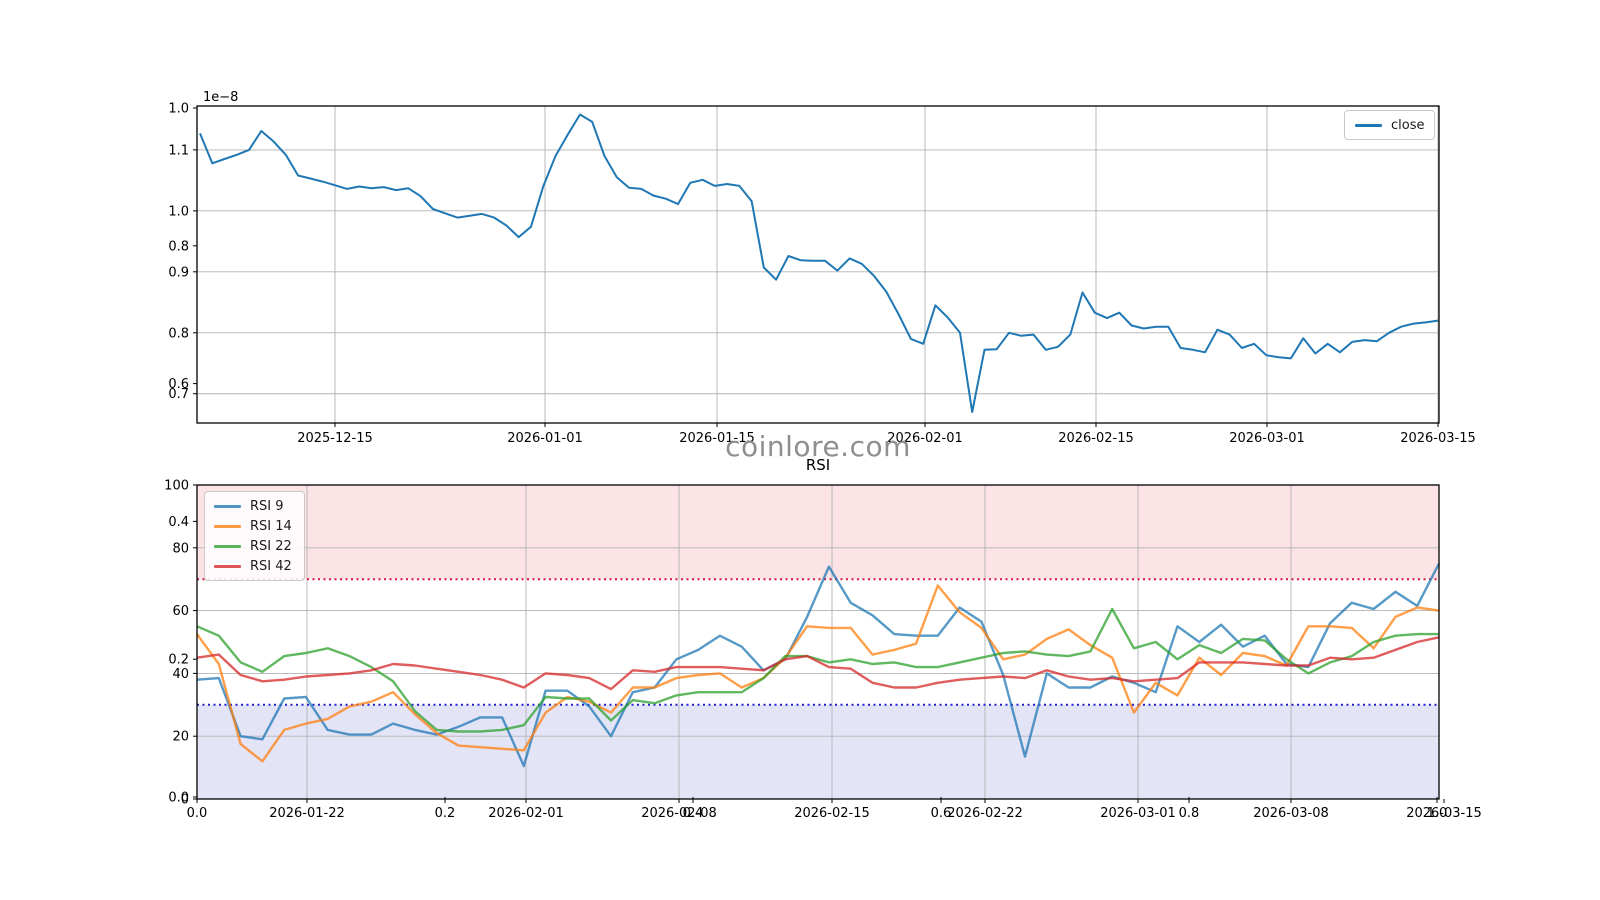  I want to click on rsi-x-tick-label: 2026-03-15, so click(1444, 813).